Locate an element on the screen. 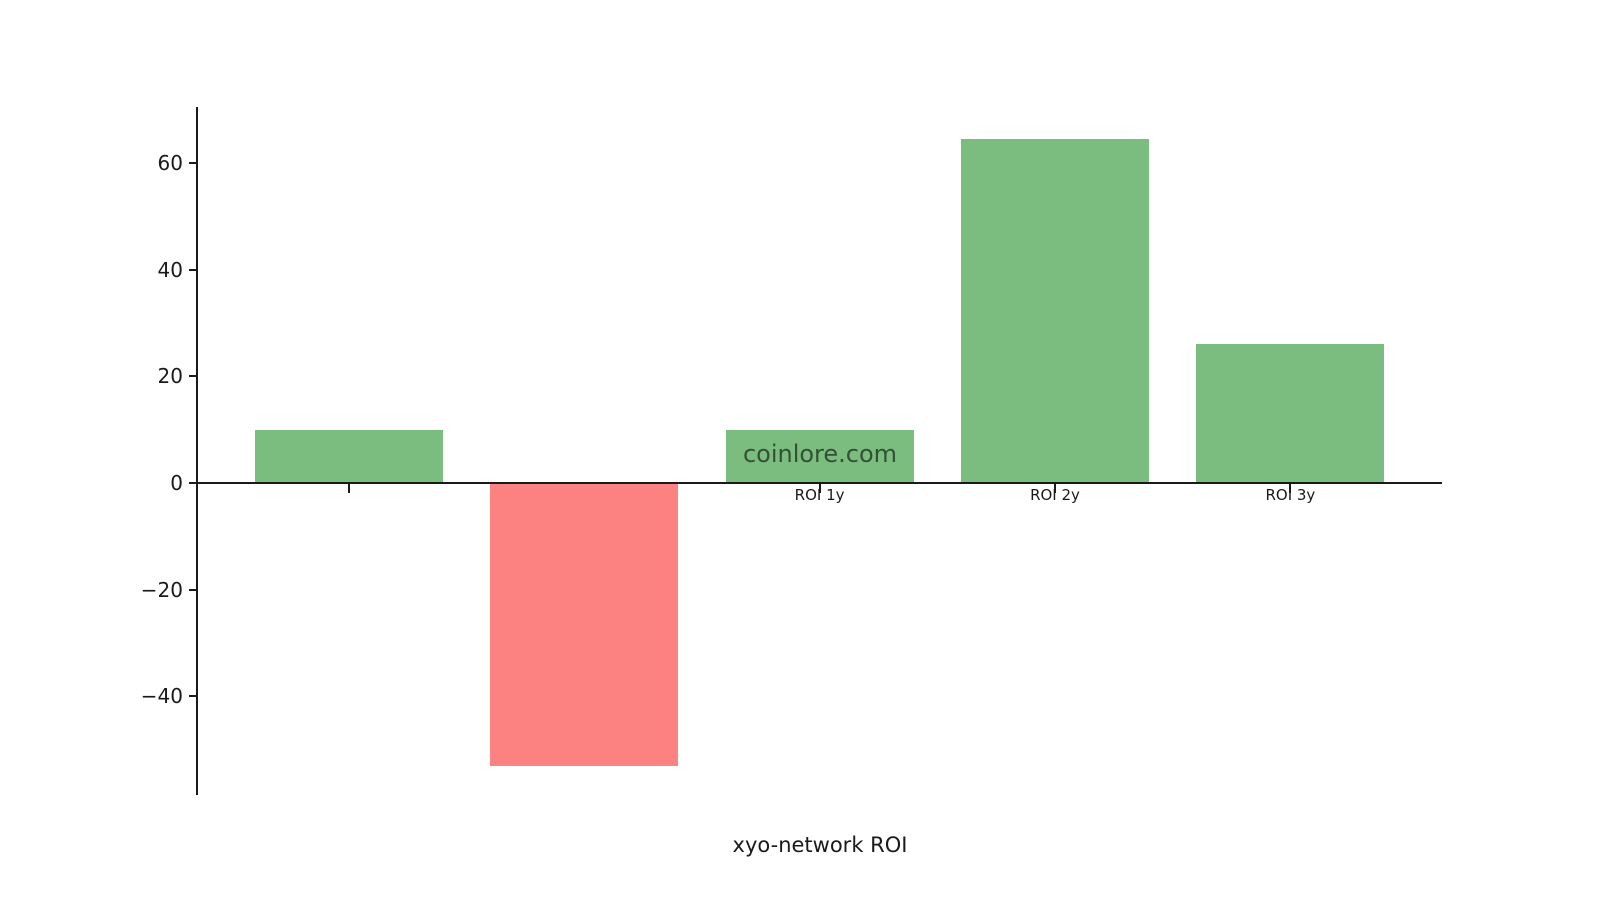 This screenshot has width=1600, height=900. x-tick-label: ROI 1y is located at coordinates (819, 495).